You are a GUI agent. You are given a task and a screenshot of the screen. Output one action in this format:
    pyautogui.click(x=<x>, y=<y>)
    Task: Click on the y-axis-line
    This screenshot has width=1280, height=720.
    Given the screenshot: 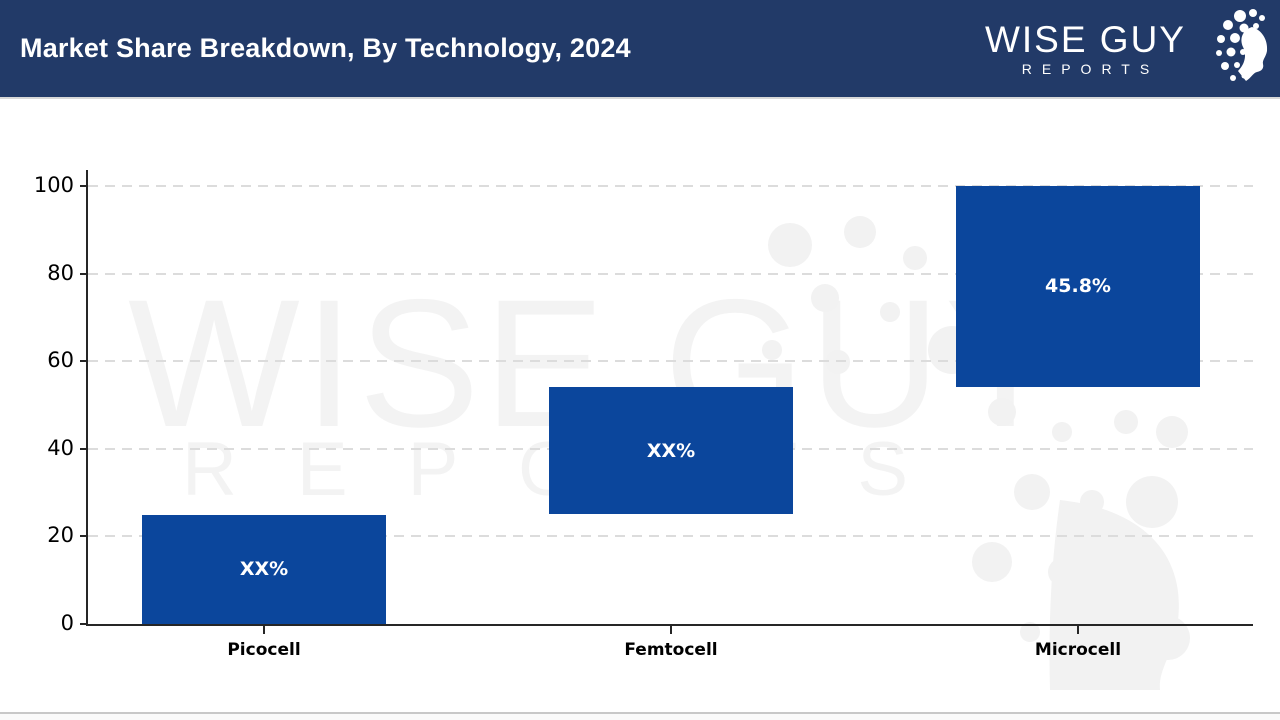 What is the action you would take?
    pyautogui.click(x=87, y=398)
    